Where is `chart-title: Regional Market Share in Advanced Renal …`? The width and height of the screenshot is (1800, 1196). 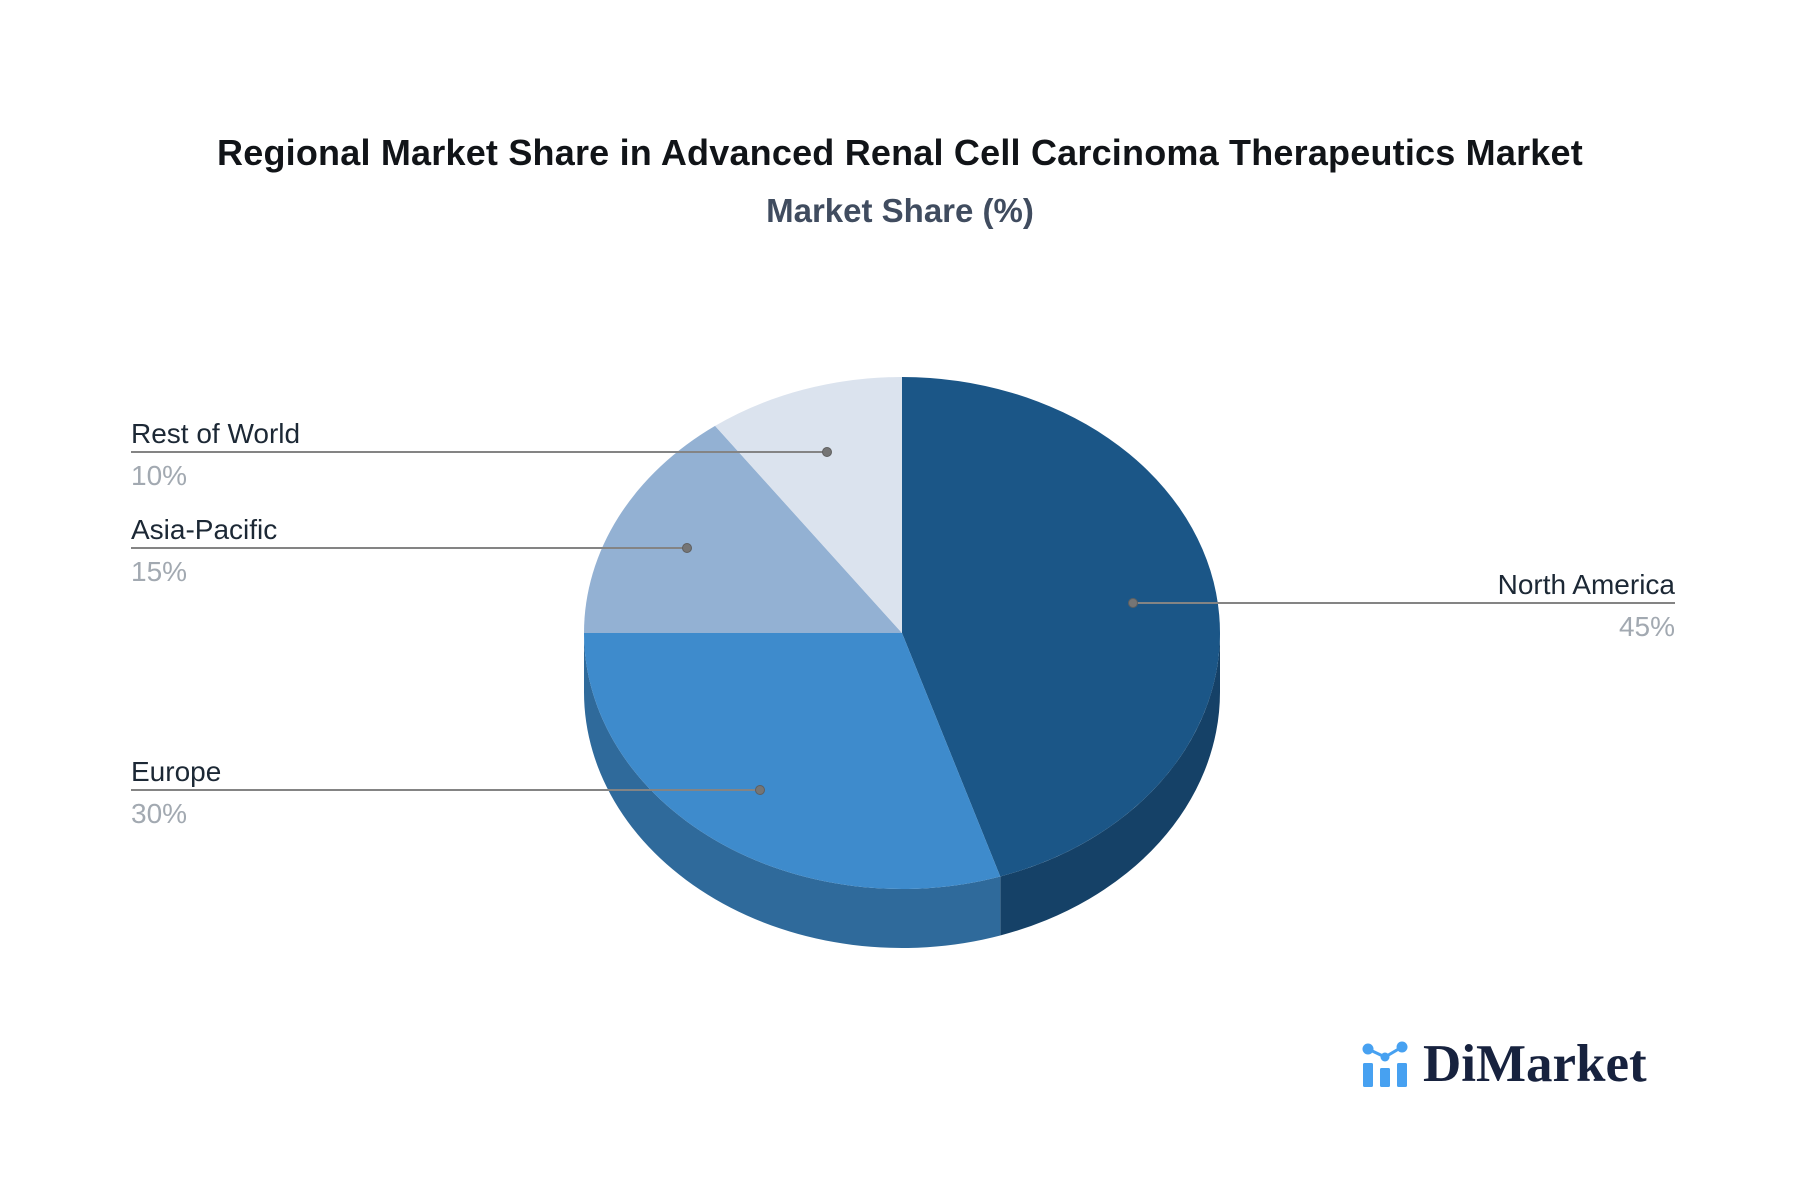 chart-title: Regional Market Share in Advanced Renal … is located at coordinates (900, 152).